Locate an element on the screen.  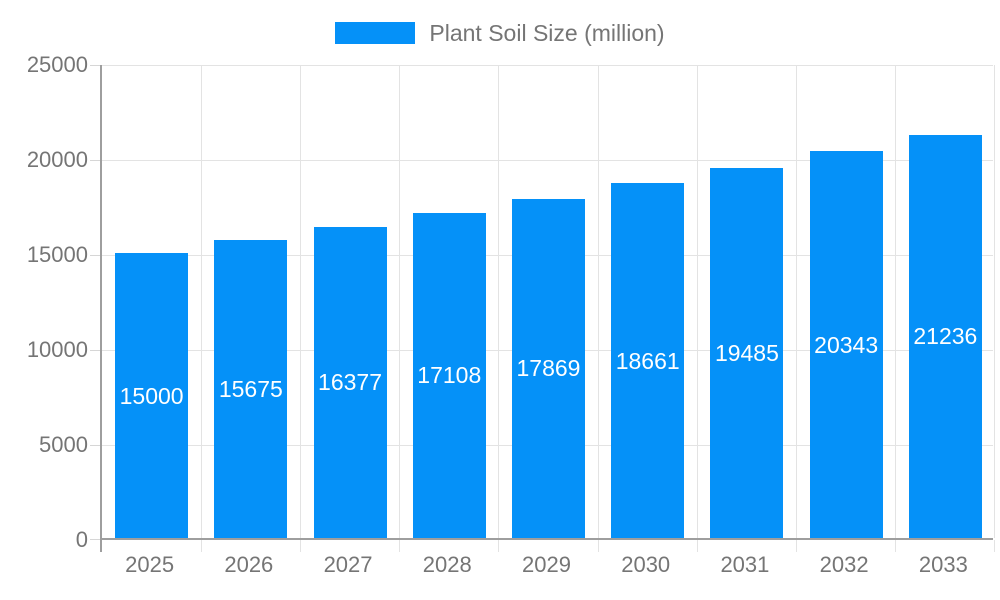
bar-2031: 19485 is located at coordinates (747, 352).